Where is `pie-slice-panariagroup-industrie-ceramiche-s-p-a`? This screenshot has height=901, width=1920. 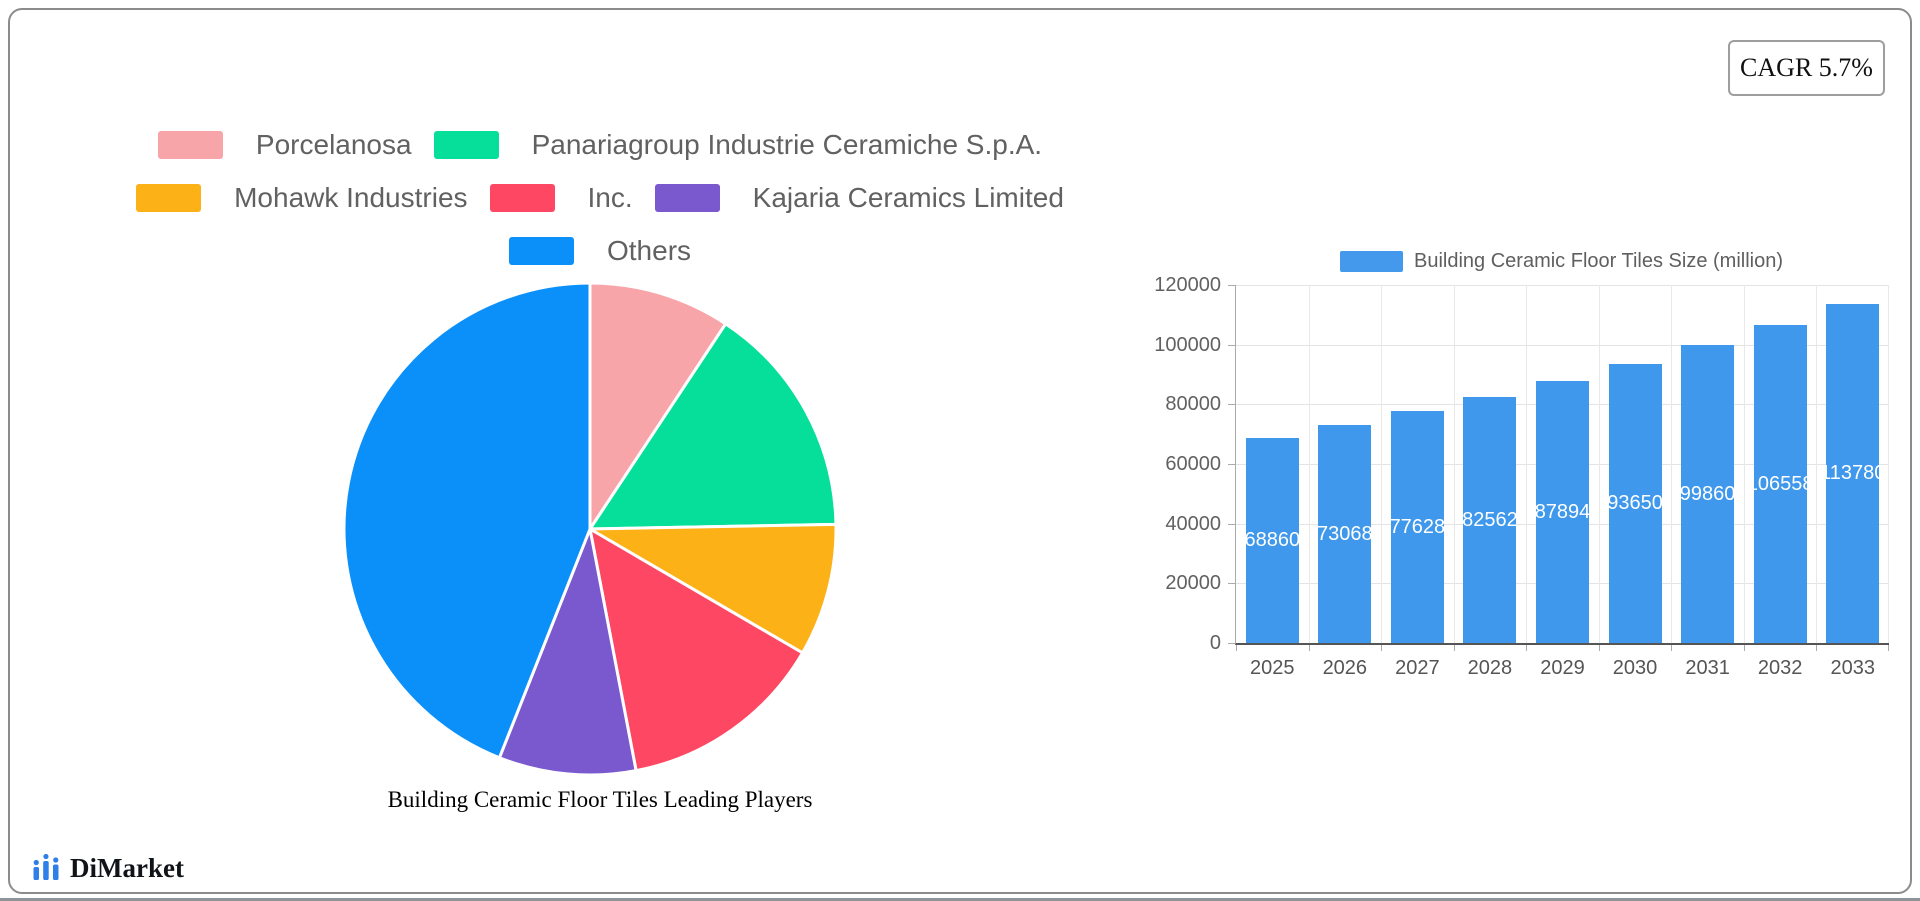 pie-slice-panariagroup-industrie-ceramiche-s-p-a is located at coordinates (713, 426).